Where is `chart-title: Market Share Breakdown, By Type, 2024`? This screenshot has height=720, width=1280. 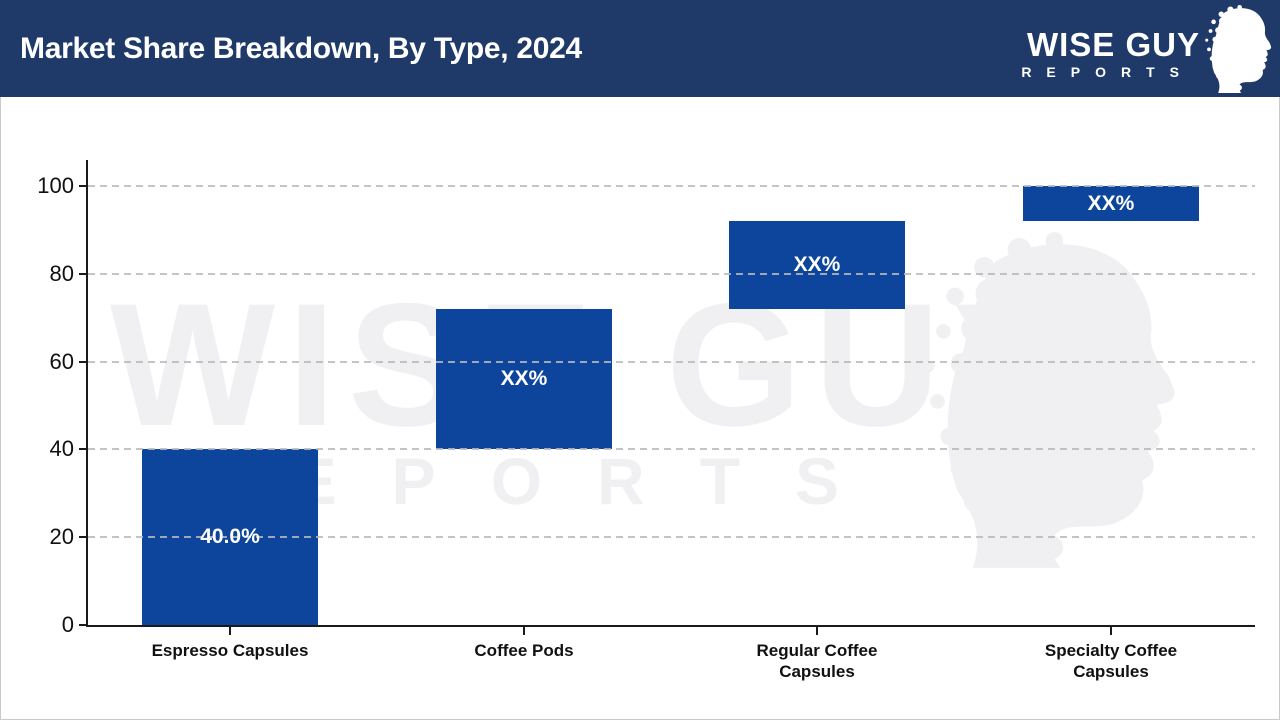 chart-title: Market Share Breakdown, By Type, 2024 is located at coordinates (301, 48).